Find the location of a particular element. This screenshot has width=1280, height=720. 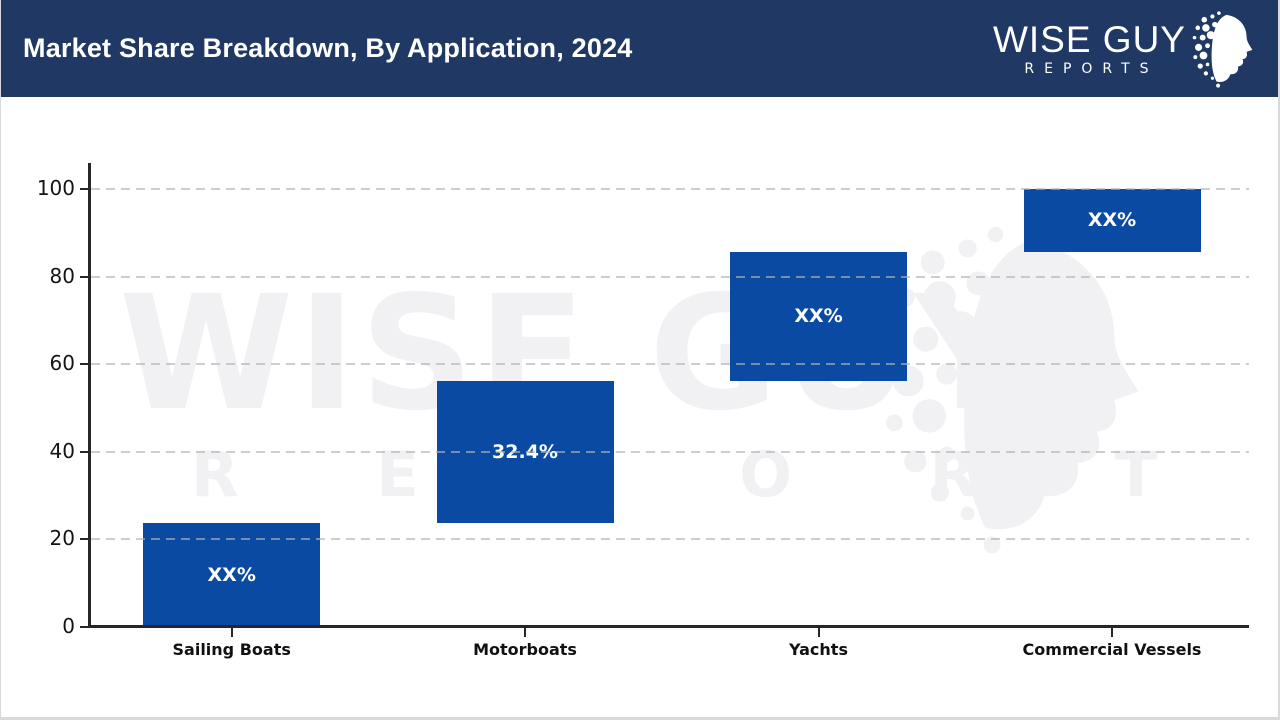

logo-name: WISE GUY is located at coordinates (1089, 39).